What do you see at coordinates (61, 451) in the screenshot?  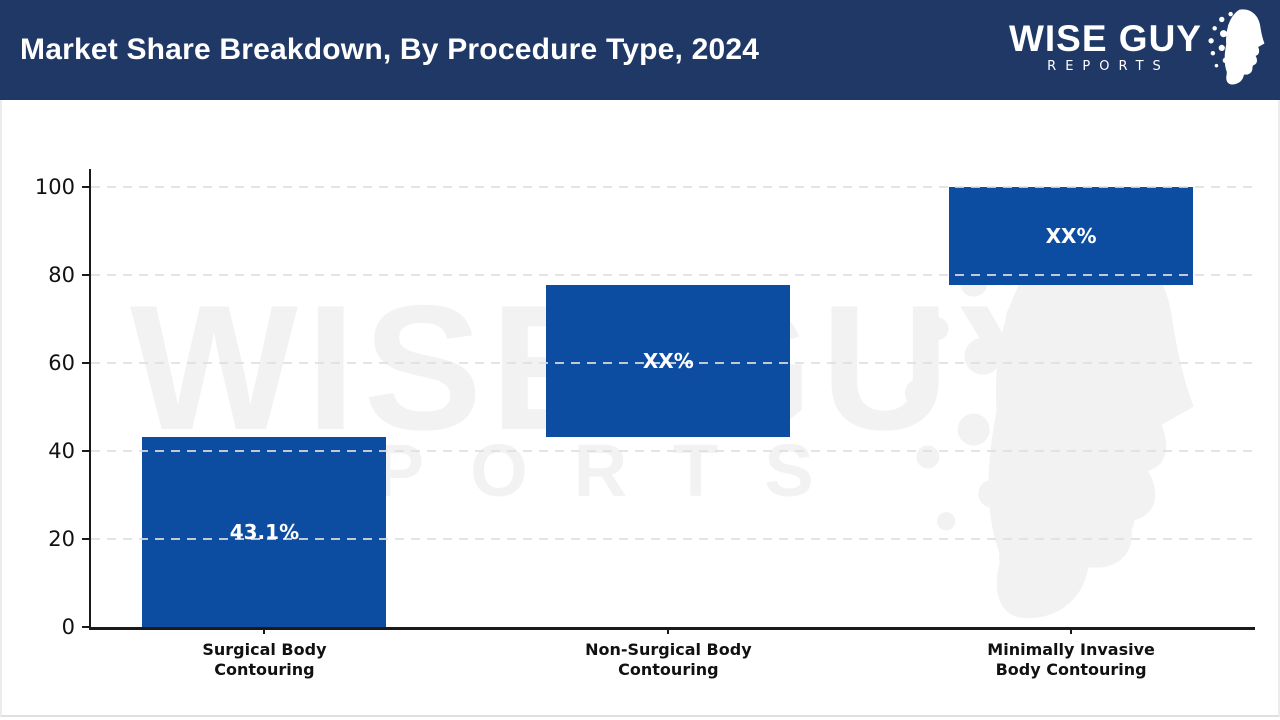 I see `y-tick-label-40: 40` at bounding box center [61, 451].